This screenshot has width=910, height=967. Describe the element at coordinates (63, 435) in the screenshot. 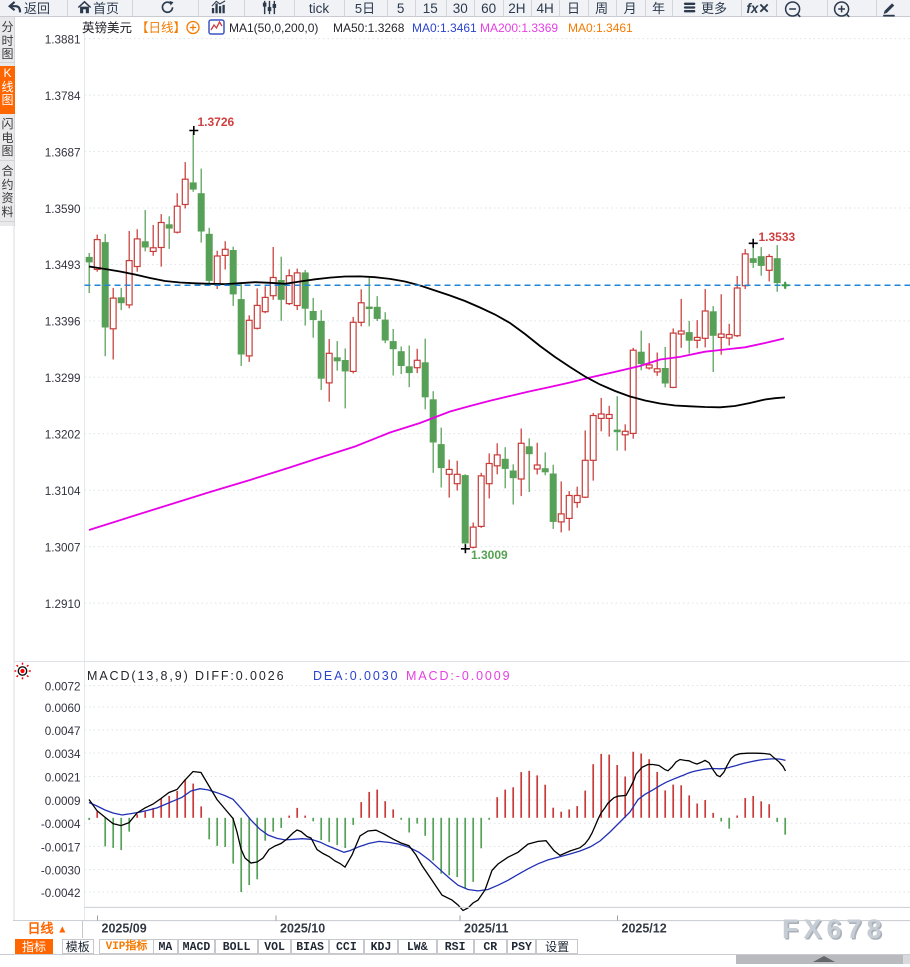

I see `svg-text: 1.3202` at that location.